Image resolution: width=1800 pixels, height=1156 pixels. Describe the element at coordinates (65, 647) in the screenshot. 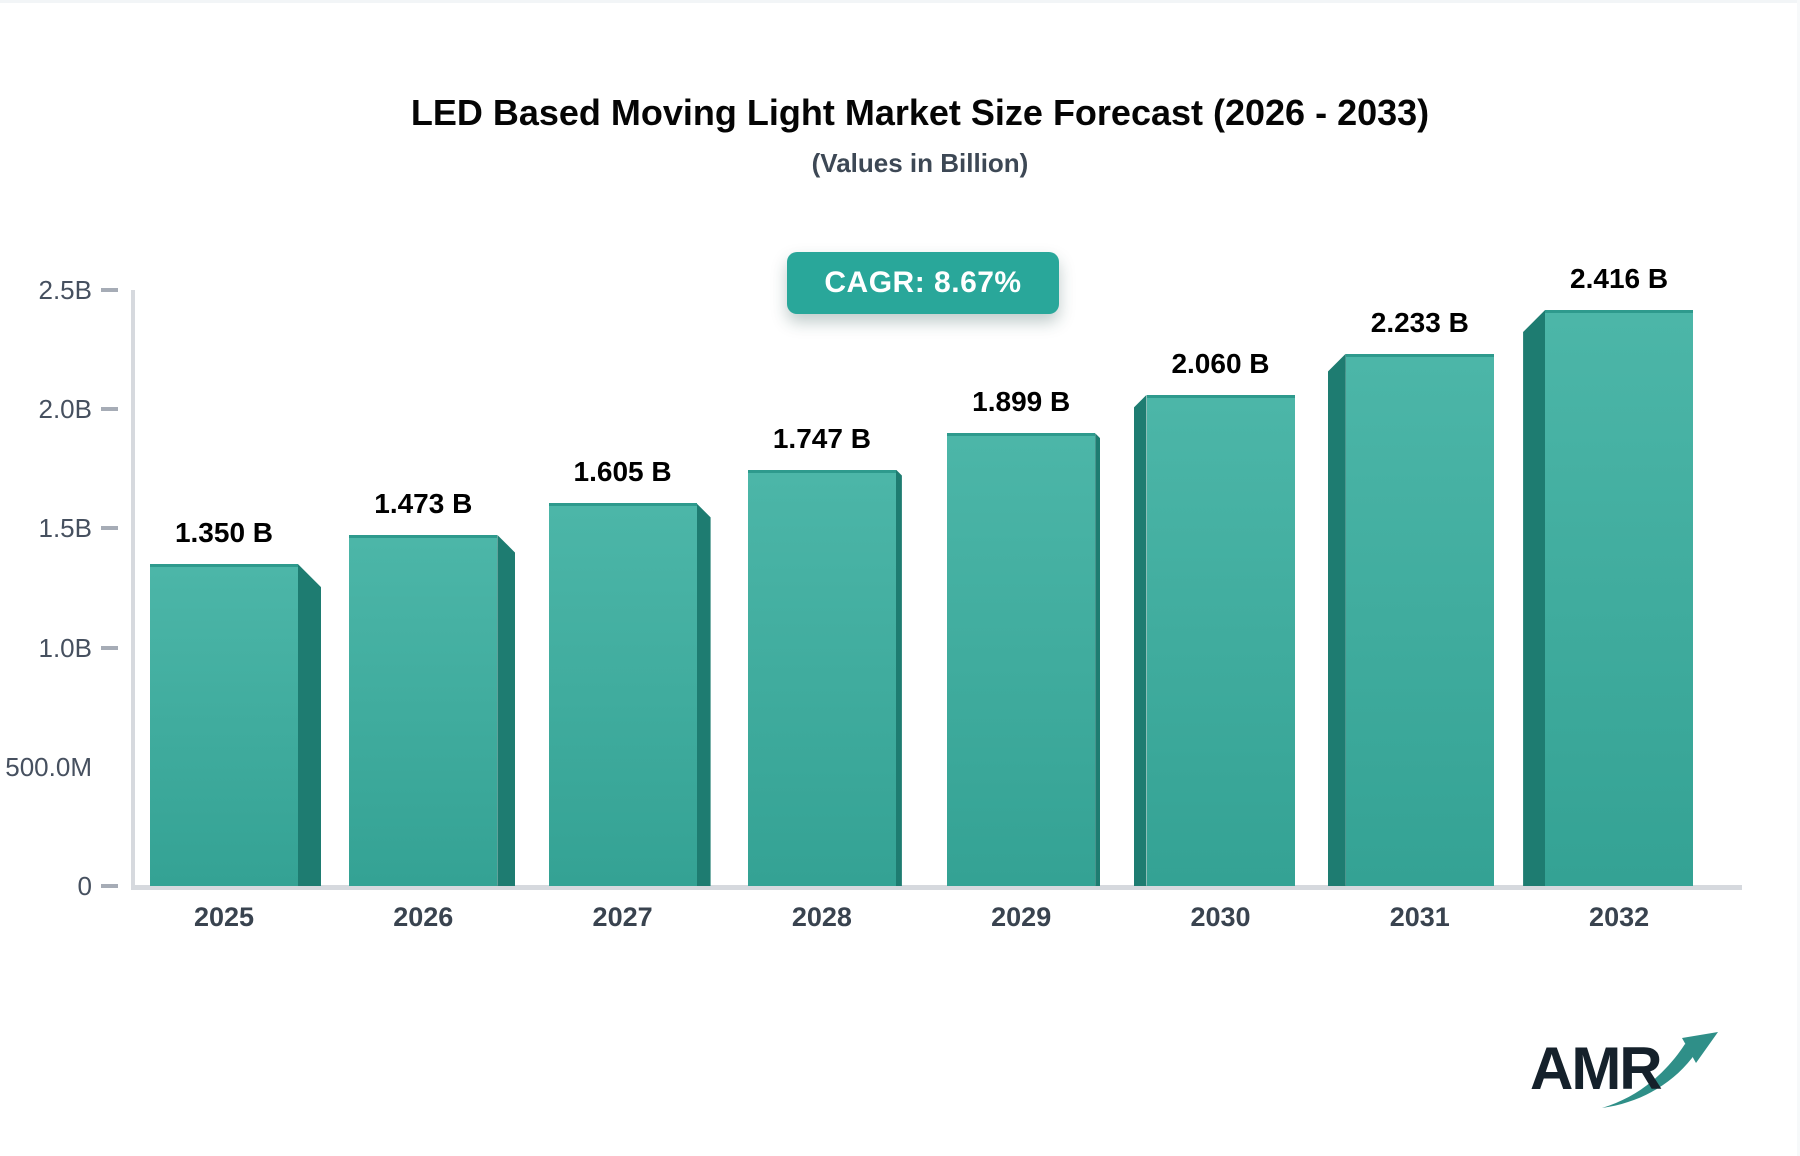

I see `y-axis-tick-label: 1.0B` at that location.